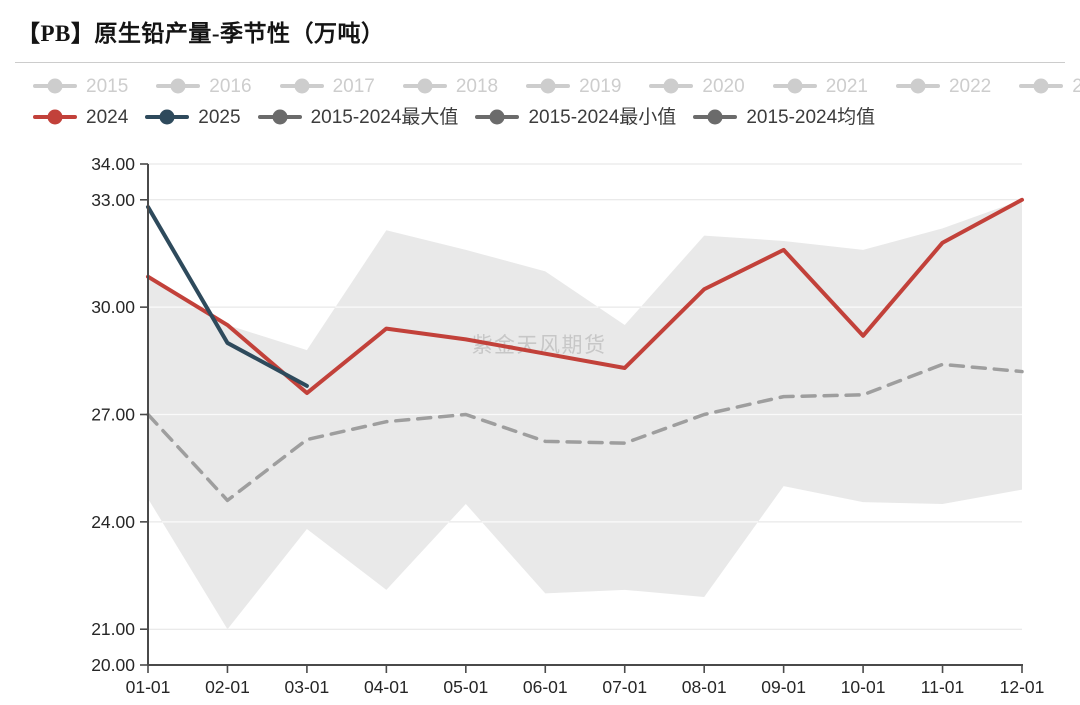  Describe the element at coordinates (1022, 687) in the screenshot. I see `x-tick-label: 12-01` at that location.